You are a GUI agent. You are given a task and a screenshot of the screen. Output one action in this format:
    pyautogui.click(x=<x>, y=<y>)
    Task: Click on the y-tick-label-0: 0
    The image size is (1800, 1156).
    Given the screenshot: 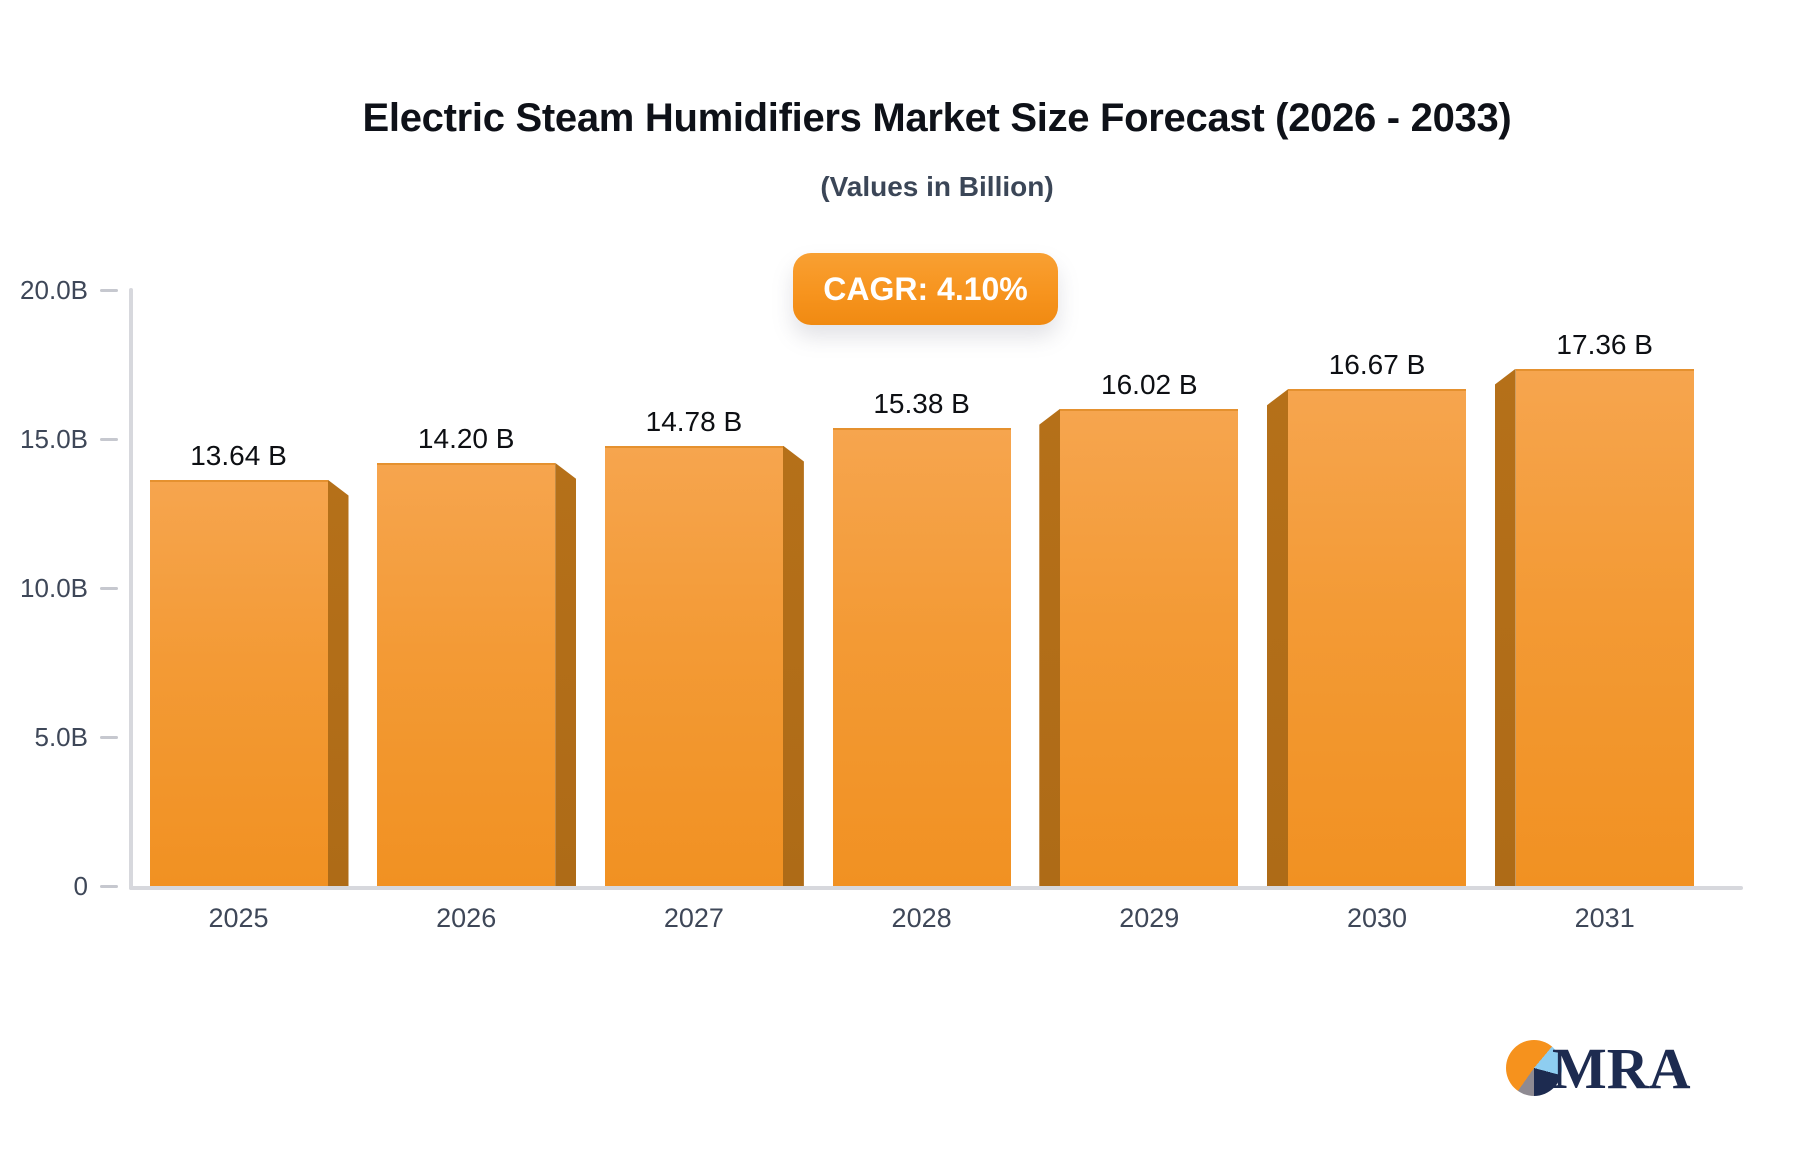 What is the action you would take?
    pyautogui.click(x=80, y=886)
    